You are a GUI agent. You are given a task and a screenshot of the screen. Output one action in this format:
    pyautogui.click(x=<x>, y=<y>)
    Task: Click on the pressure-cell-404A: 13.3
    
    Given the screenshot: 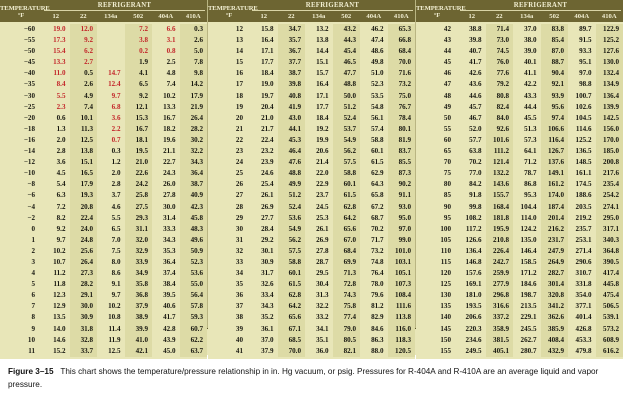 What is the action you would take?
    pyautogui.click(x=169, y=106)
    